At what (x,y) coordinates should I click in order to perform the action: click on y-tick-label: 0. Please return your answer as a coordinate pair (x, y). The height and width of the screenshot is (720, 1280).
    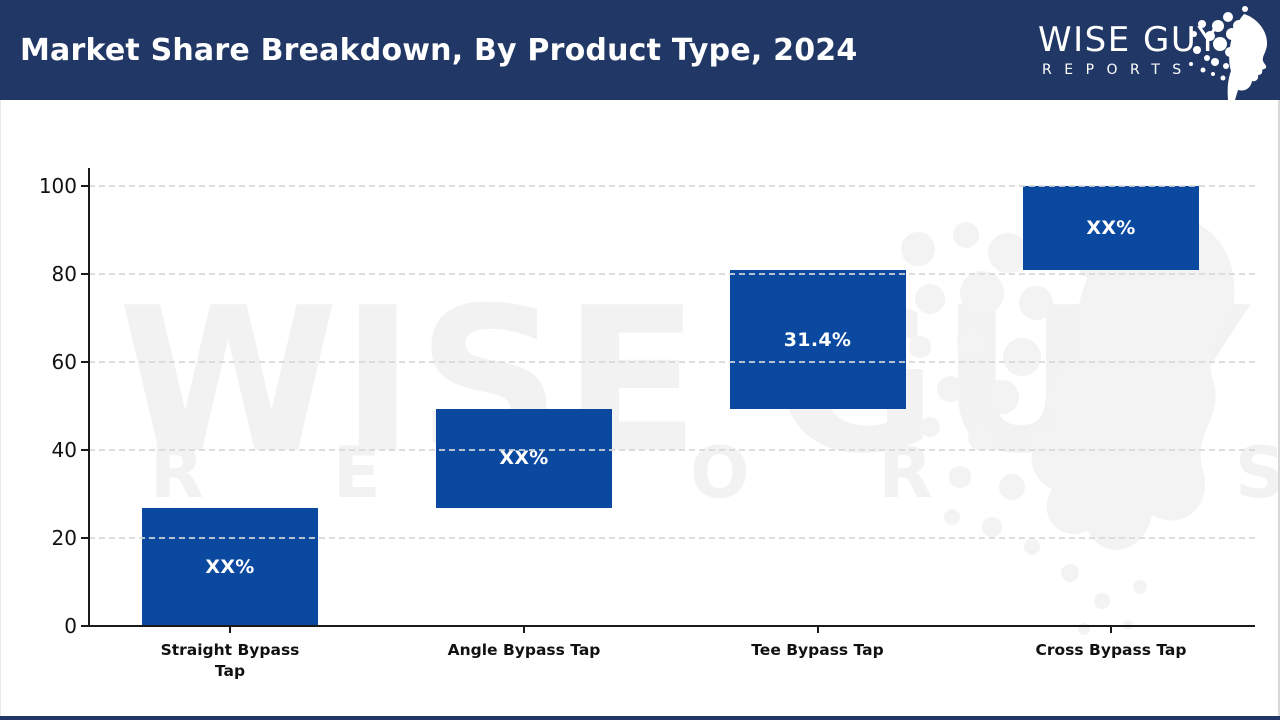
    Looking at the image, I should click on (70, 626).